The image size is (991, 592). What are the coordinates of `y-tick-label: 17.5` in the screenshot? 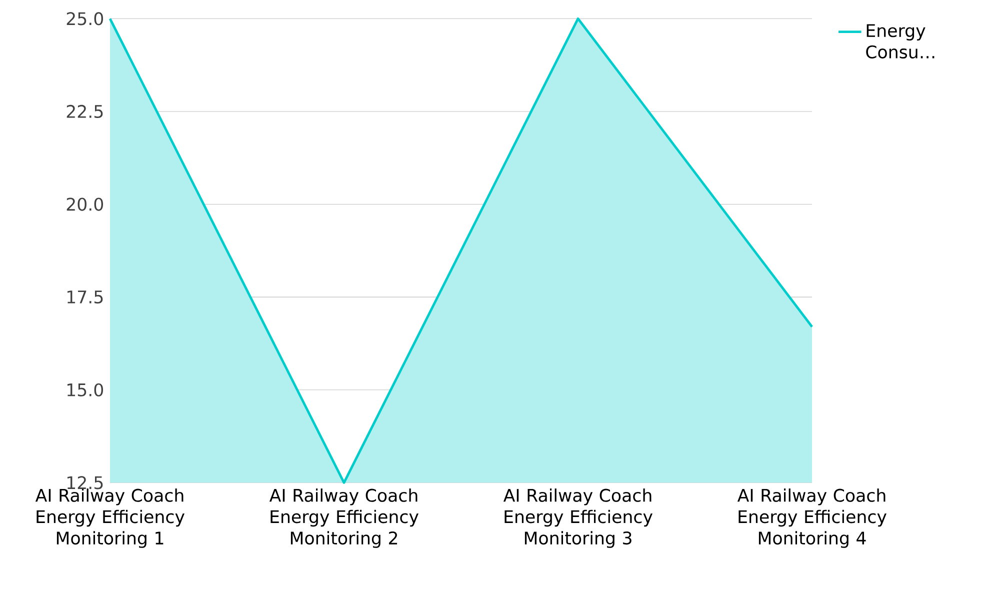 It's located at (85, 297).